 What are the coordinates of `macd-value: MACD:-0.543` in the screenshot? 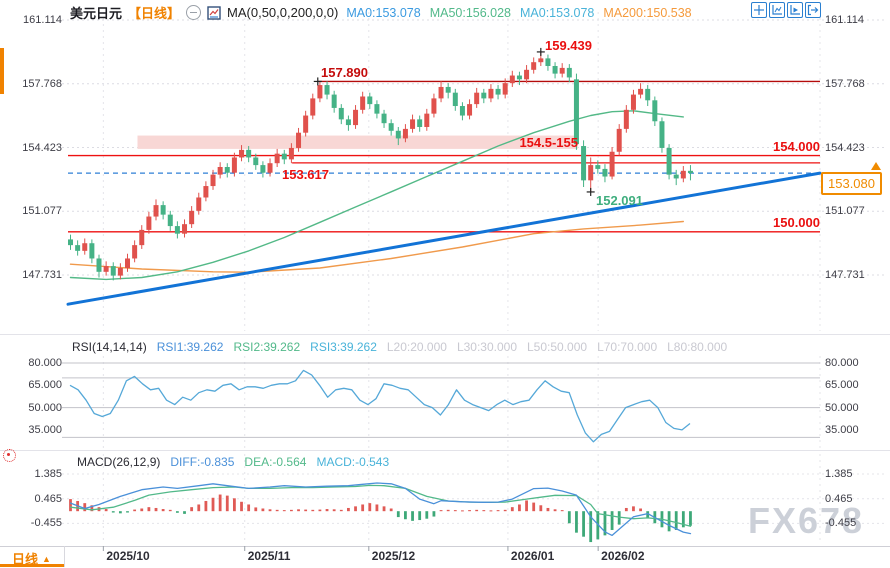 It's located at (353, 462).